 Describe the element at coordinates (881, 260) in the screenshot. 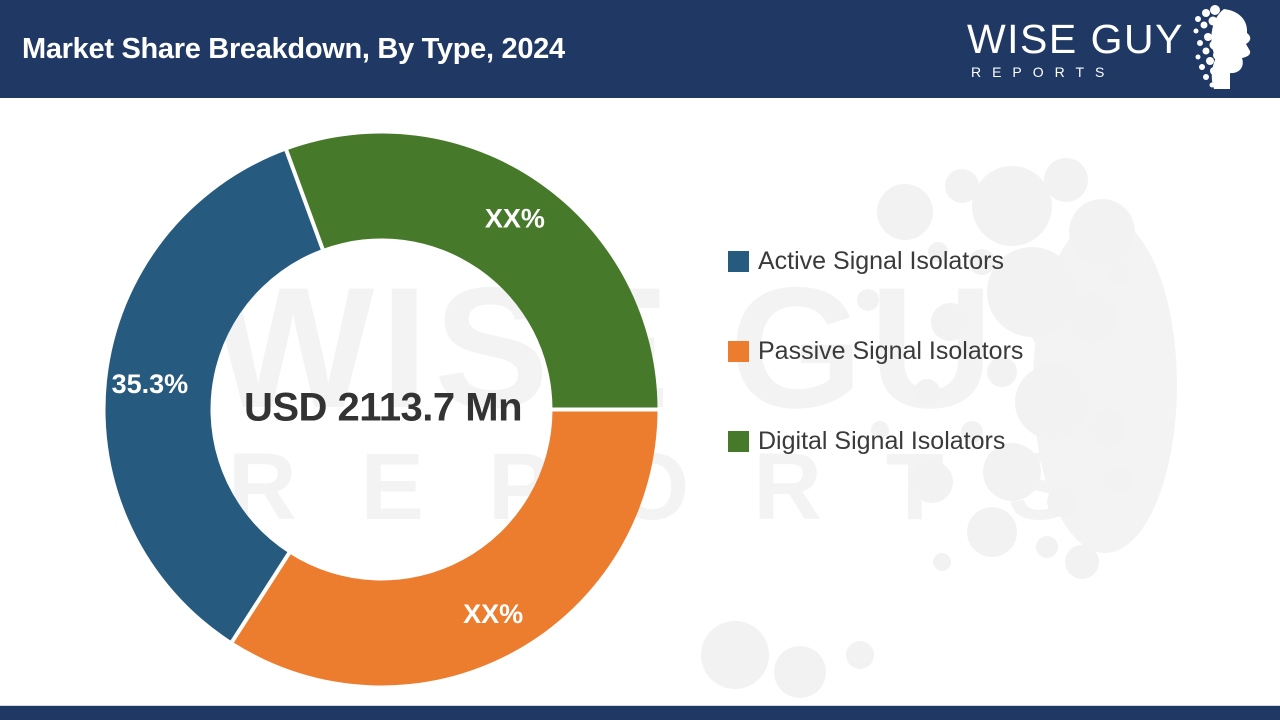

I see `legend-label-active: Active Signal Isolators` at that location.